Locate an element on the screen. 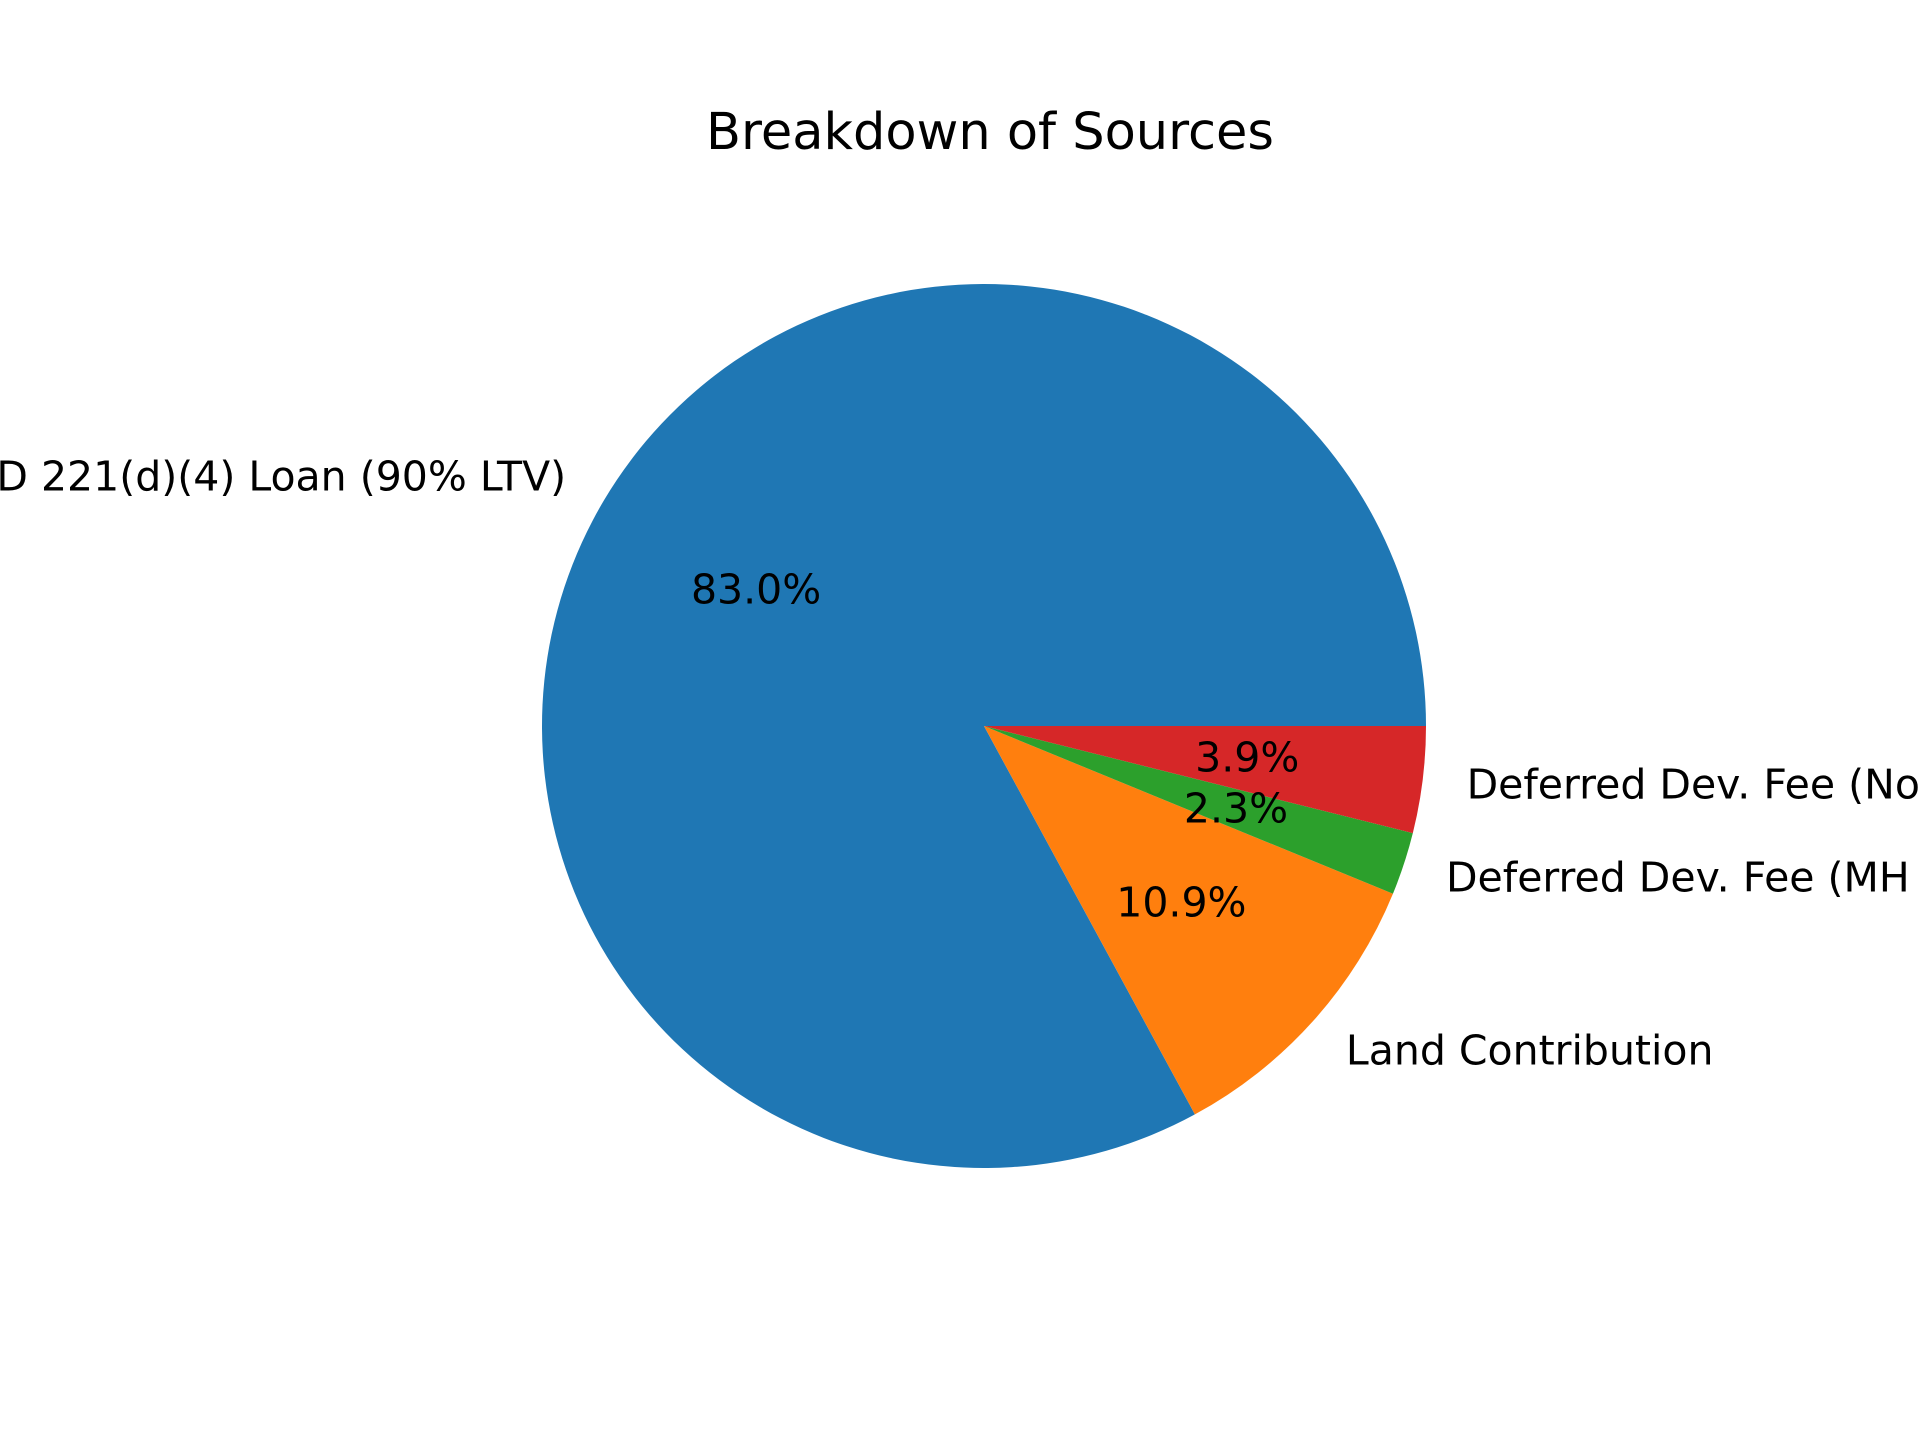  slice-percent-3: 3.9% is located at coordinates (1247, 757).